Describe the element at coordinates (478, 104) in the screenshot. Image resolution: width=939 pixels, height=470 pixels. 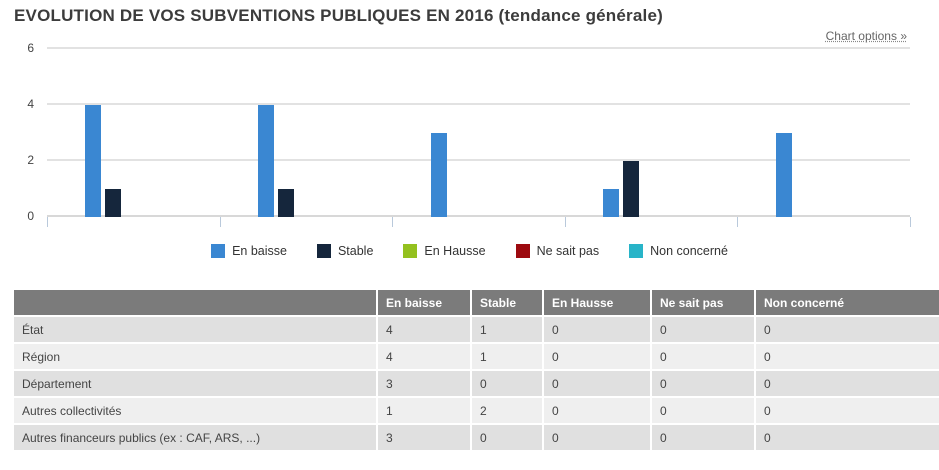
I see `gridline-y4` at that location.